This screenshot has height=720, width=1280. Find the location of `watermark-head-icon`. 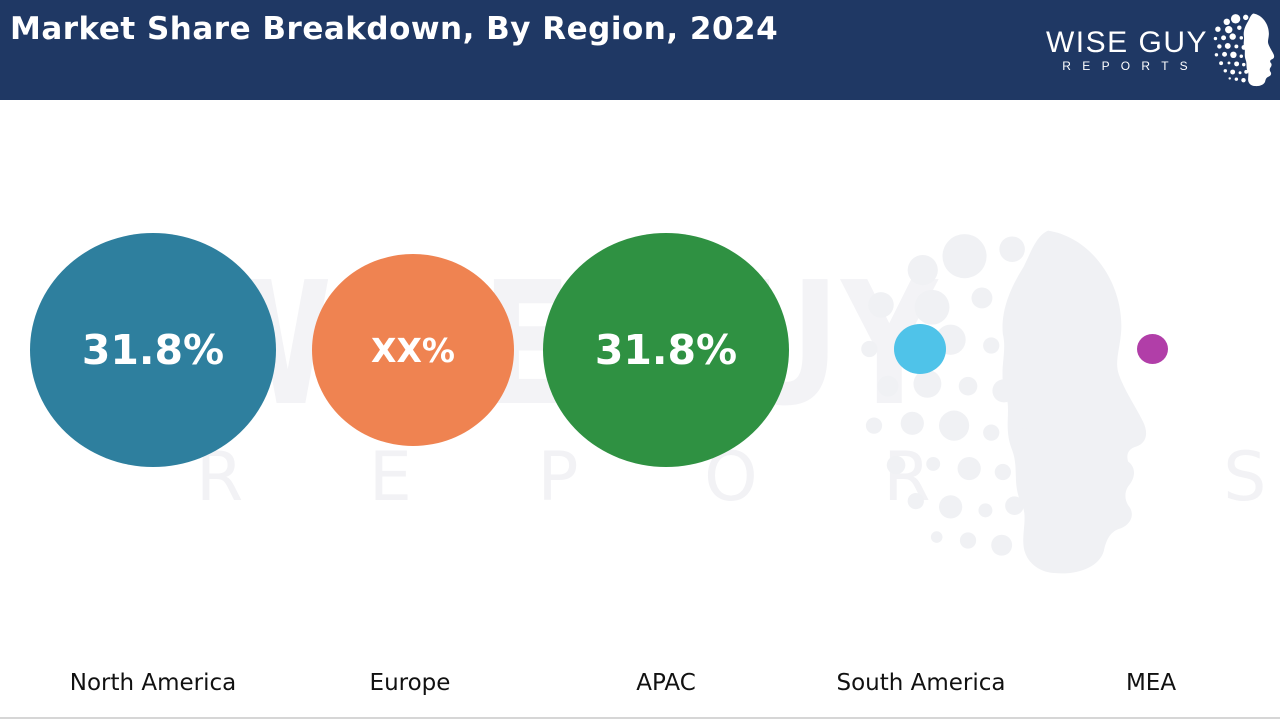

watermark-head-icon is located at coordinates (1004, 403).